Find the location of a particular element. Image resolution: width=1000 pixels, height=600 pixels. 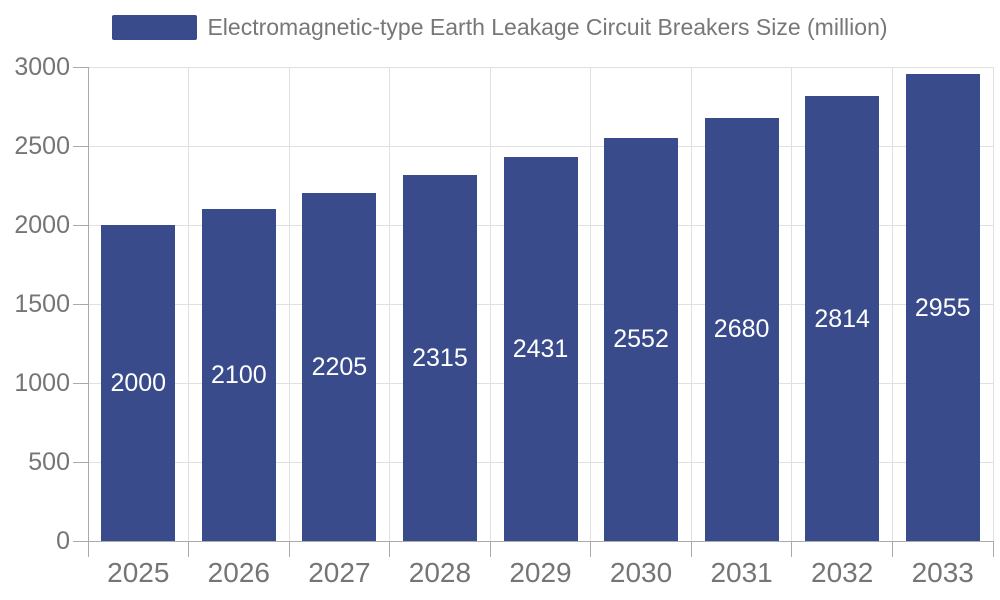

bar-value-label-2032: 2814 is located at coordinates (842, 318).